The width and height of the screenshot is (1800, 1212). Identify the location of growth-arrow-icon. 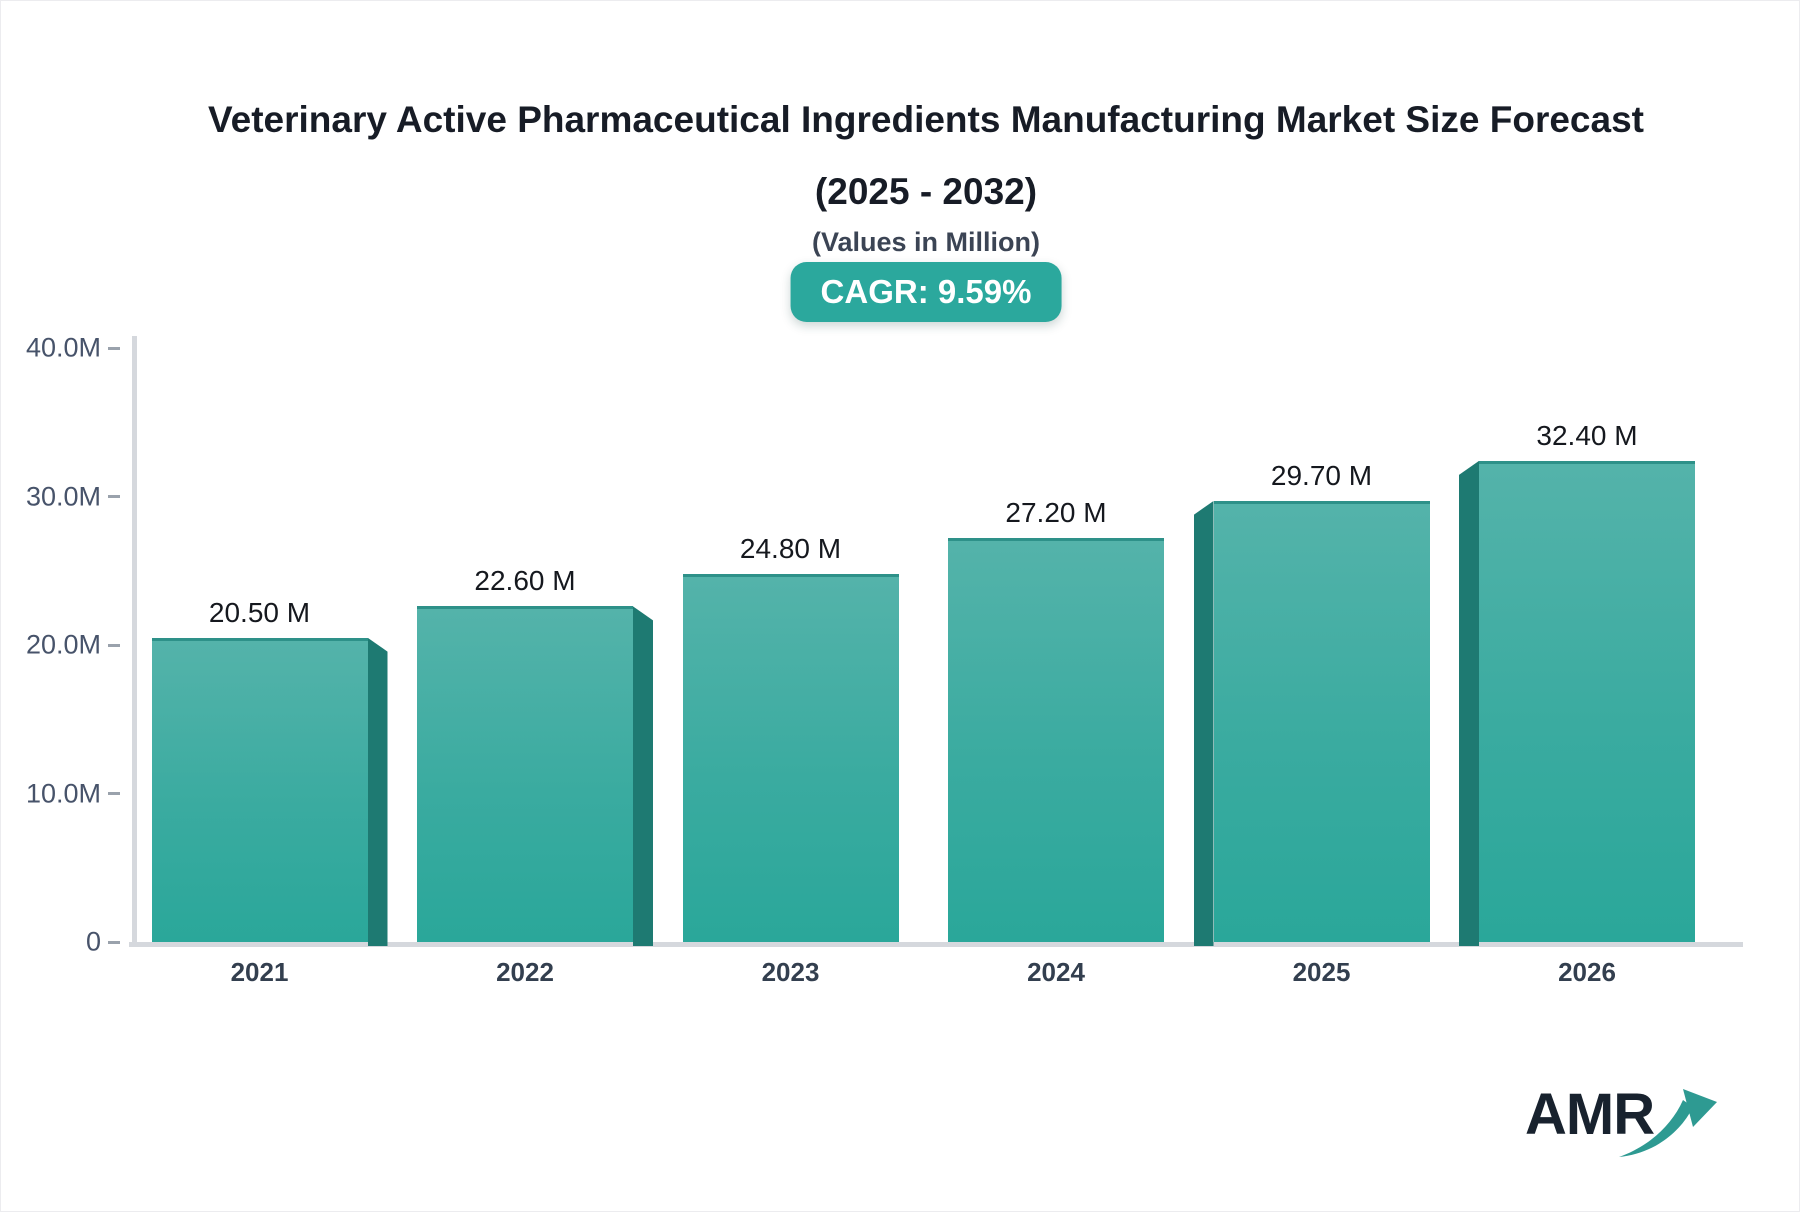
(1668, 1123).